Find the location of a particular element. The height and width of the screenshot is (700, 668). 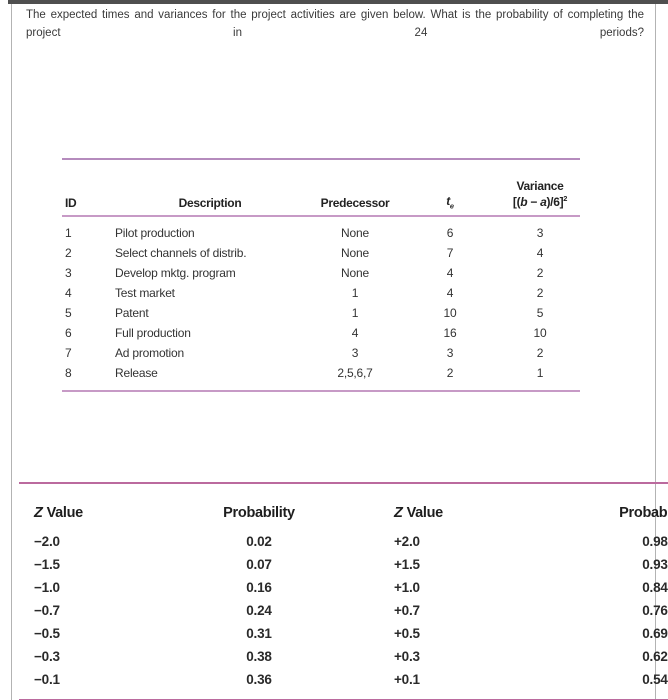

cell-id: 4 is located at coordinates (68, 293).